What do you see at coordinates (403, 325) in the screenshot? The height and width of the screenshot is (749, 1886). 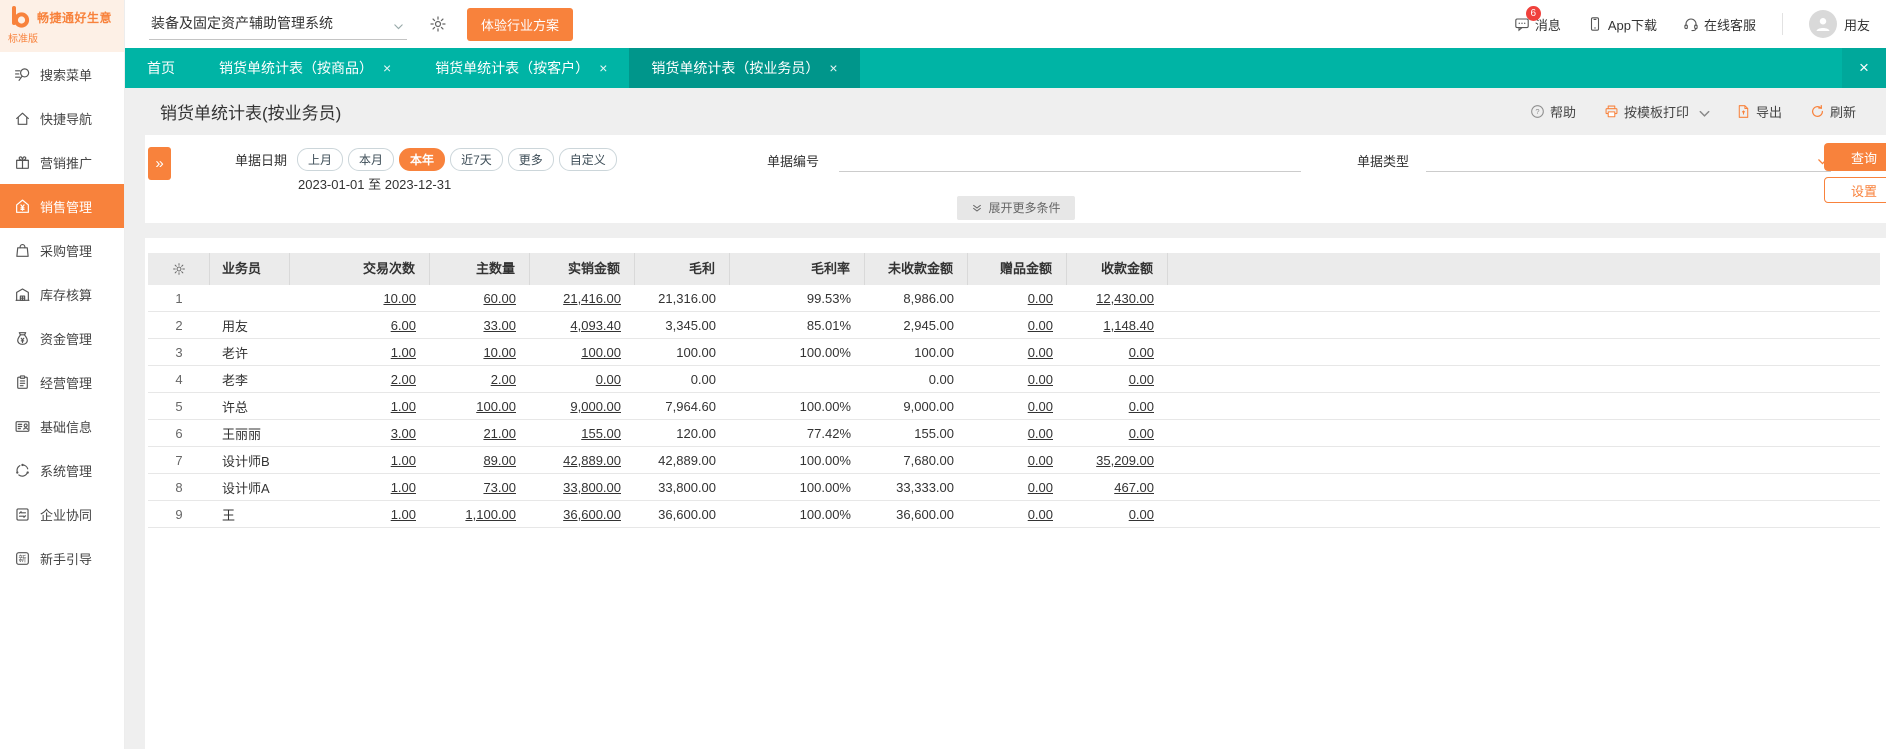 I see `drill-down-link: 6.00` at bounding box center [403, 325].